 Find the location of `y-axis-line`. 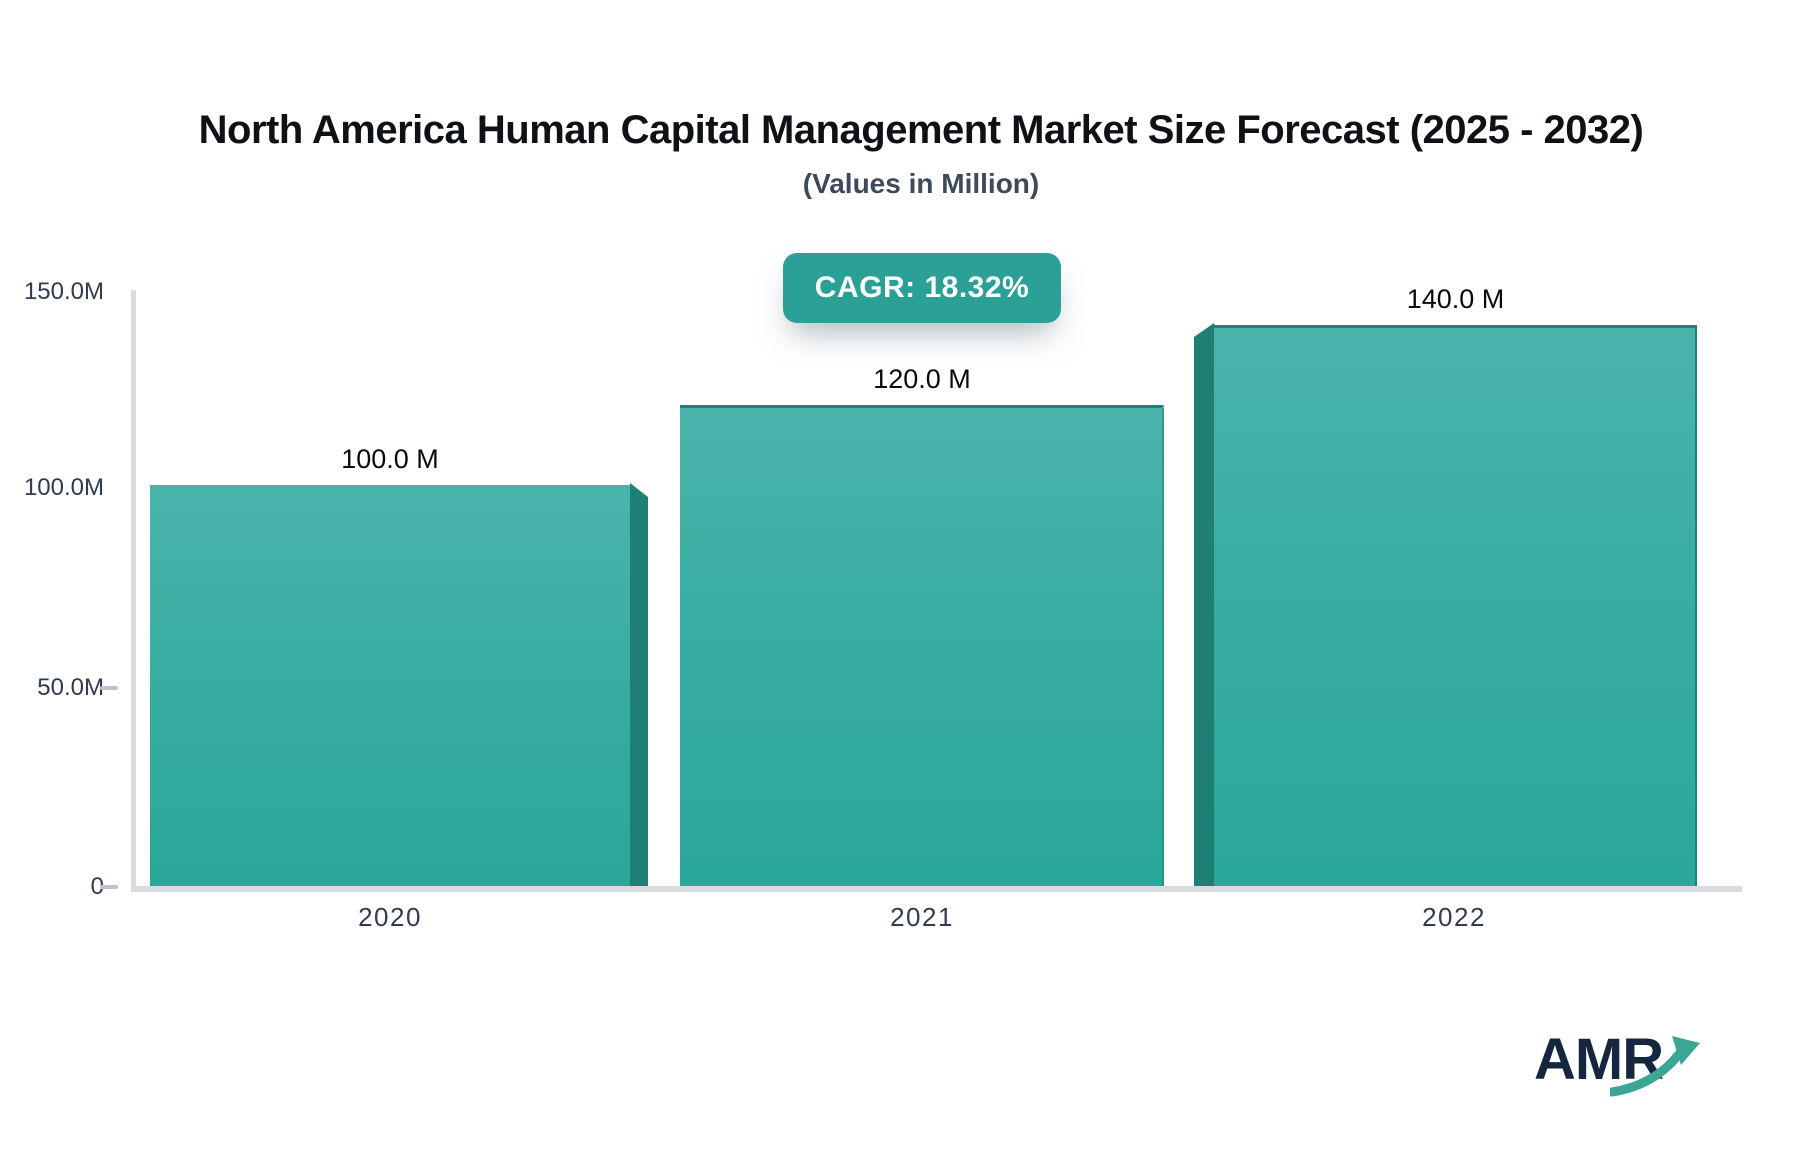

y-axis-line is located at coordinates (133, 591).